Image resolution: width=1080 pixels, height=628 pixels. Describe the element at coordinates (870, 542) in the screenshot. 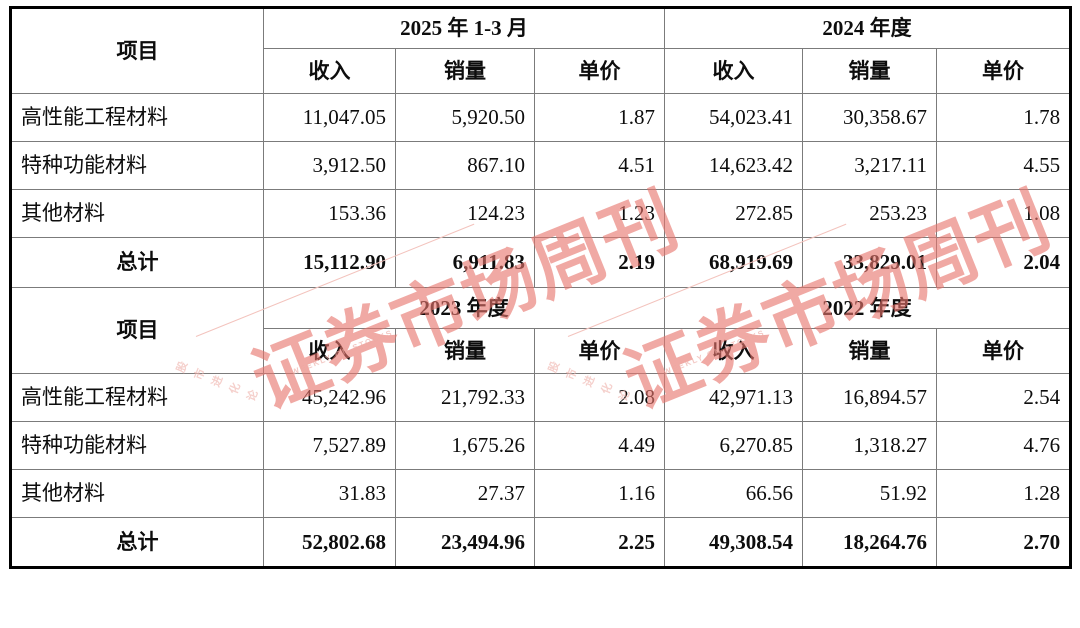

I see `total-value: 18,264.76` at that location.